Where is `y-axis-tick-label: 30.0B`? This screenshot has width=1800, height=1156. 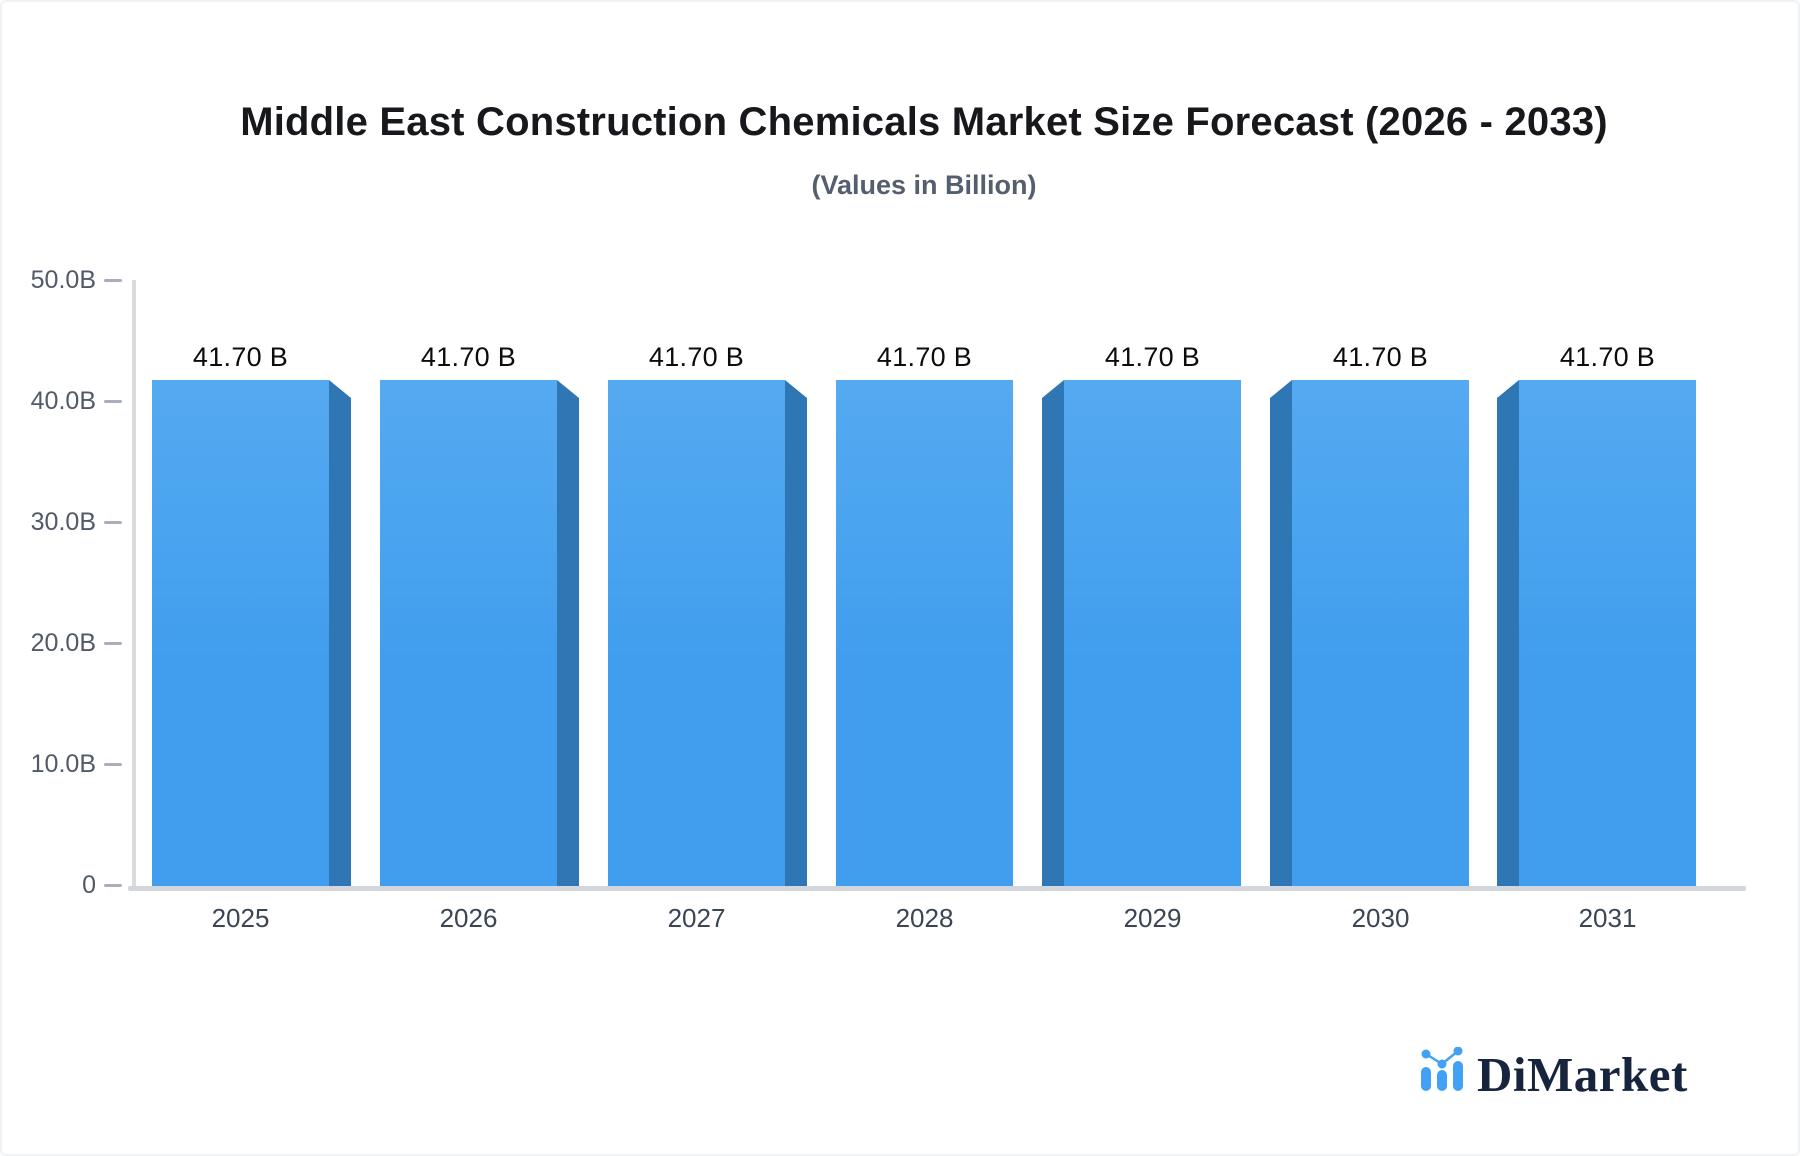 y-axis-tick-label: 30.0B is located at coordinates (63, 522).